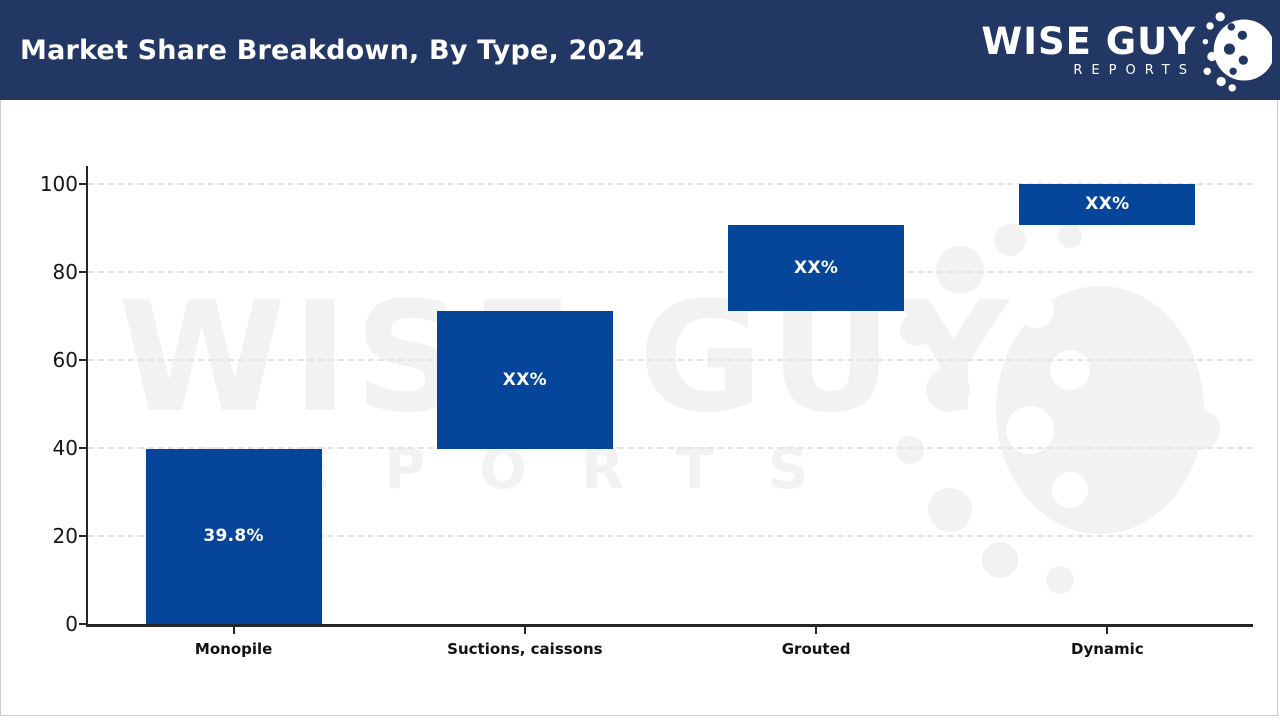 The height and width of the screenshot is (720, 1280). I want to click on bar-monopile: 39.8%, so click(233, 536).